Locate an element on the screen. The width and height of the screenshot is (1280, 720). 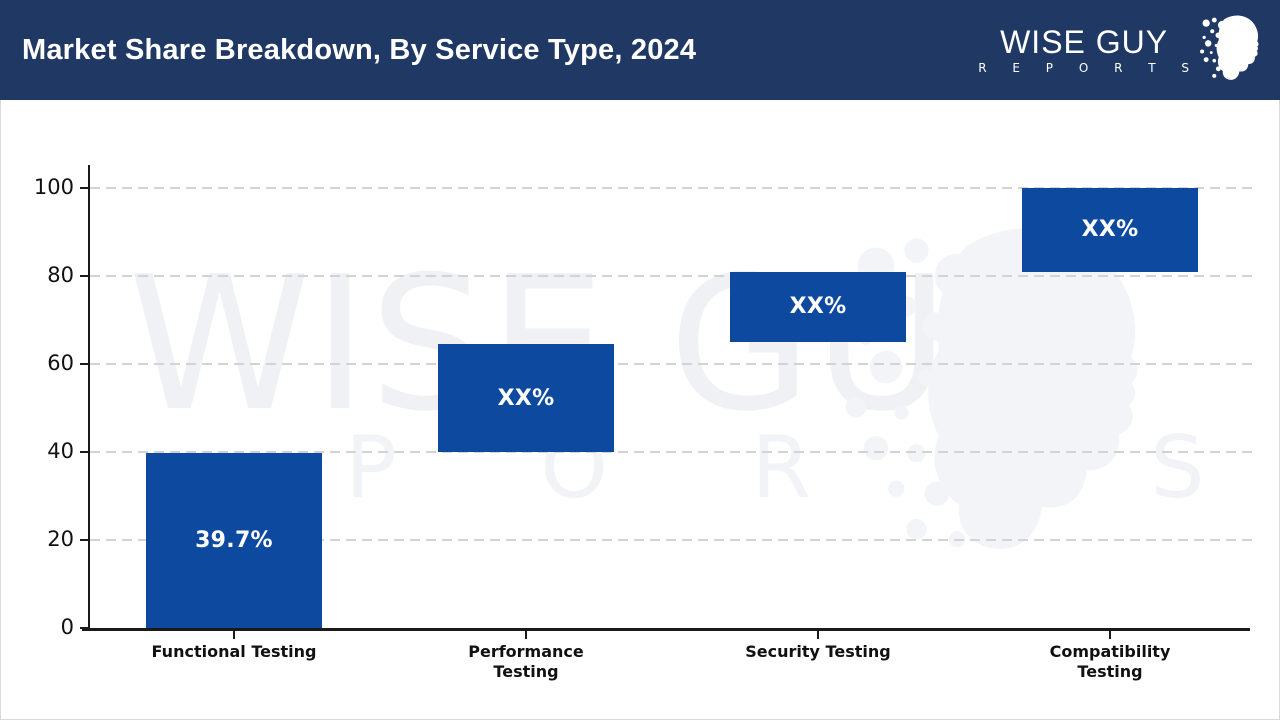
x-tick-label: Compatibility Testing is located at coordinates (1110, 662).